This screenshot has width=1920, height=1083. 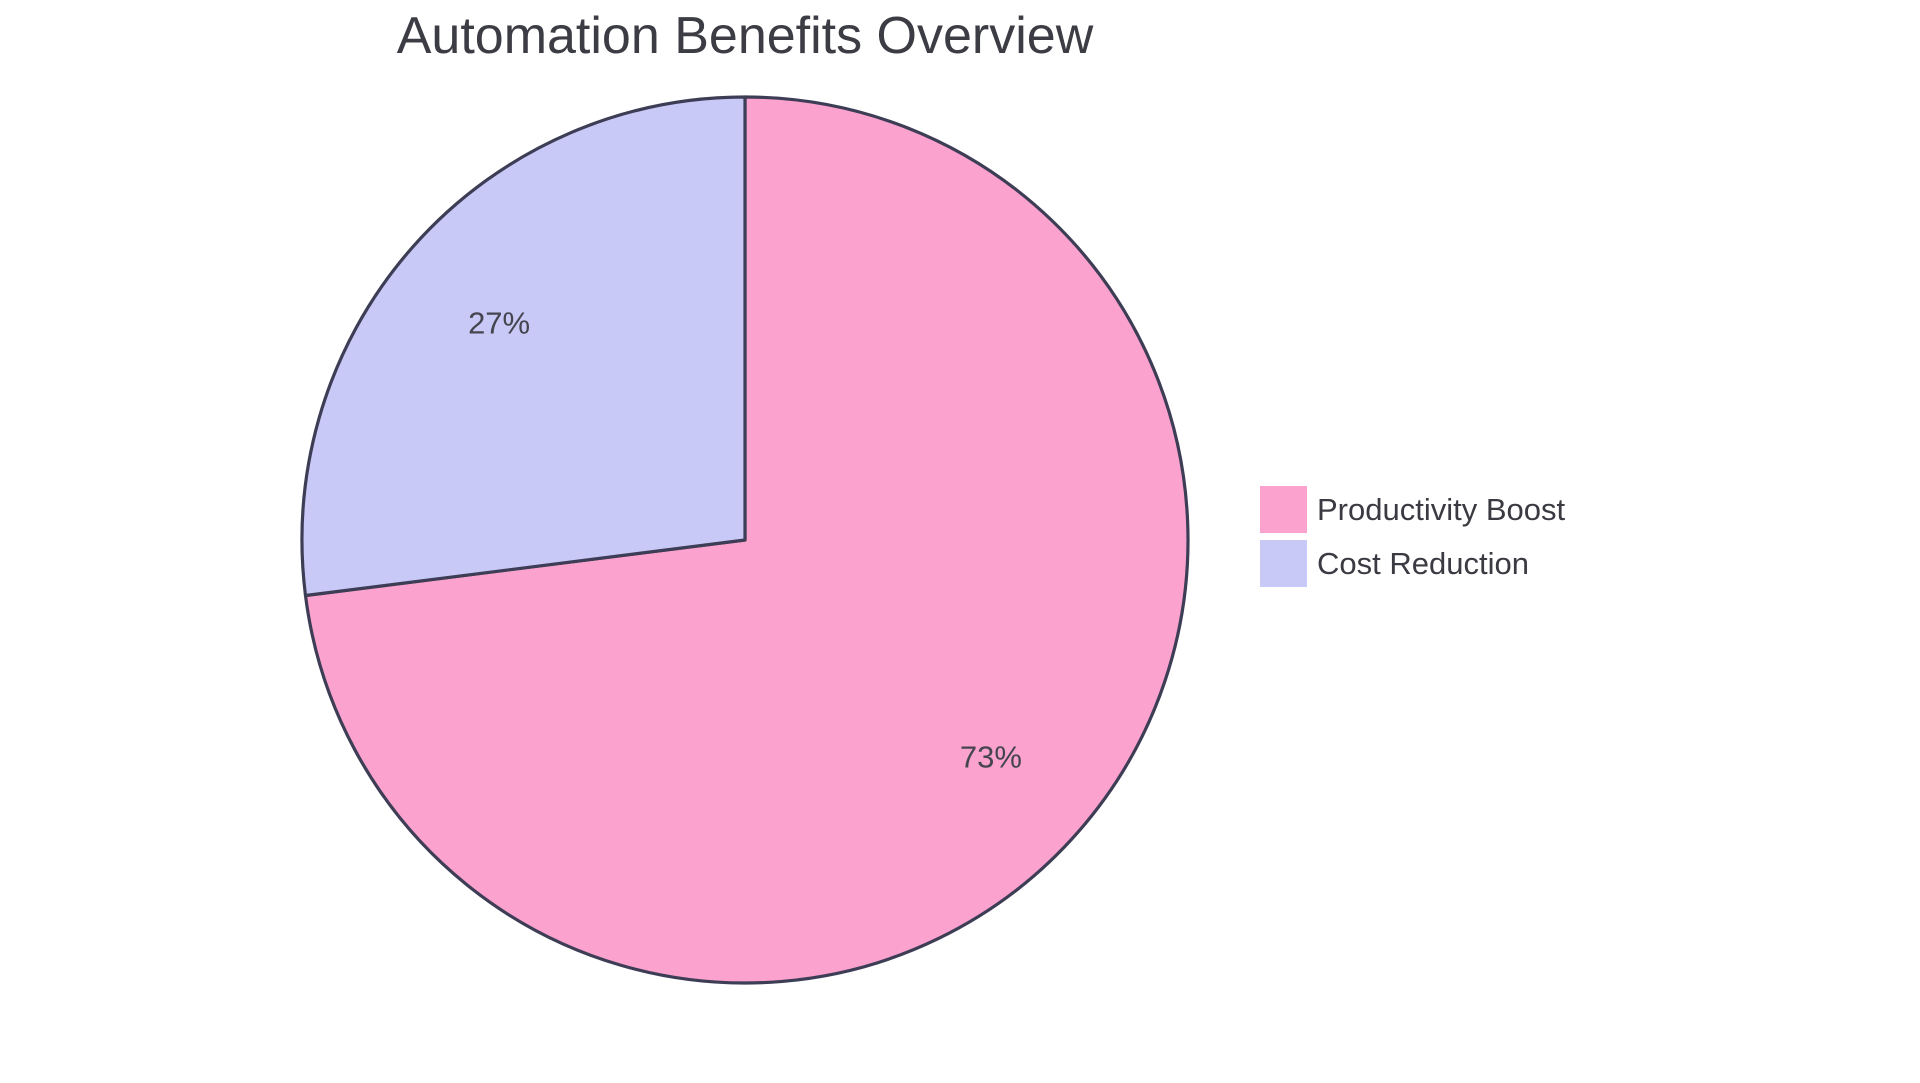 I want to click on legend-item-productivity-boost: Productivity Boost, so click(x=1412, y=509).